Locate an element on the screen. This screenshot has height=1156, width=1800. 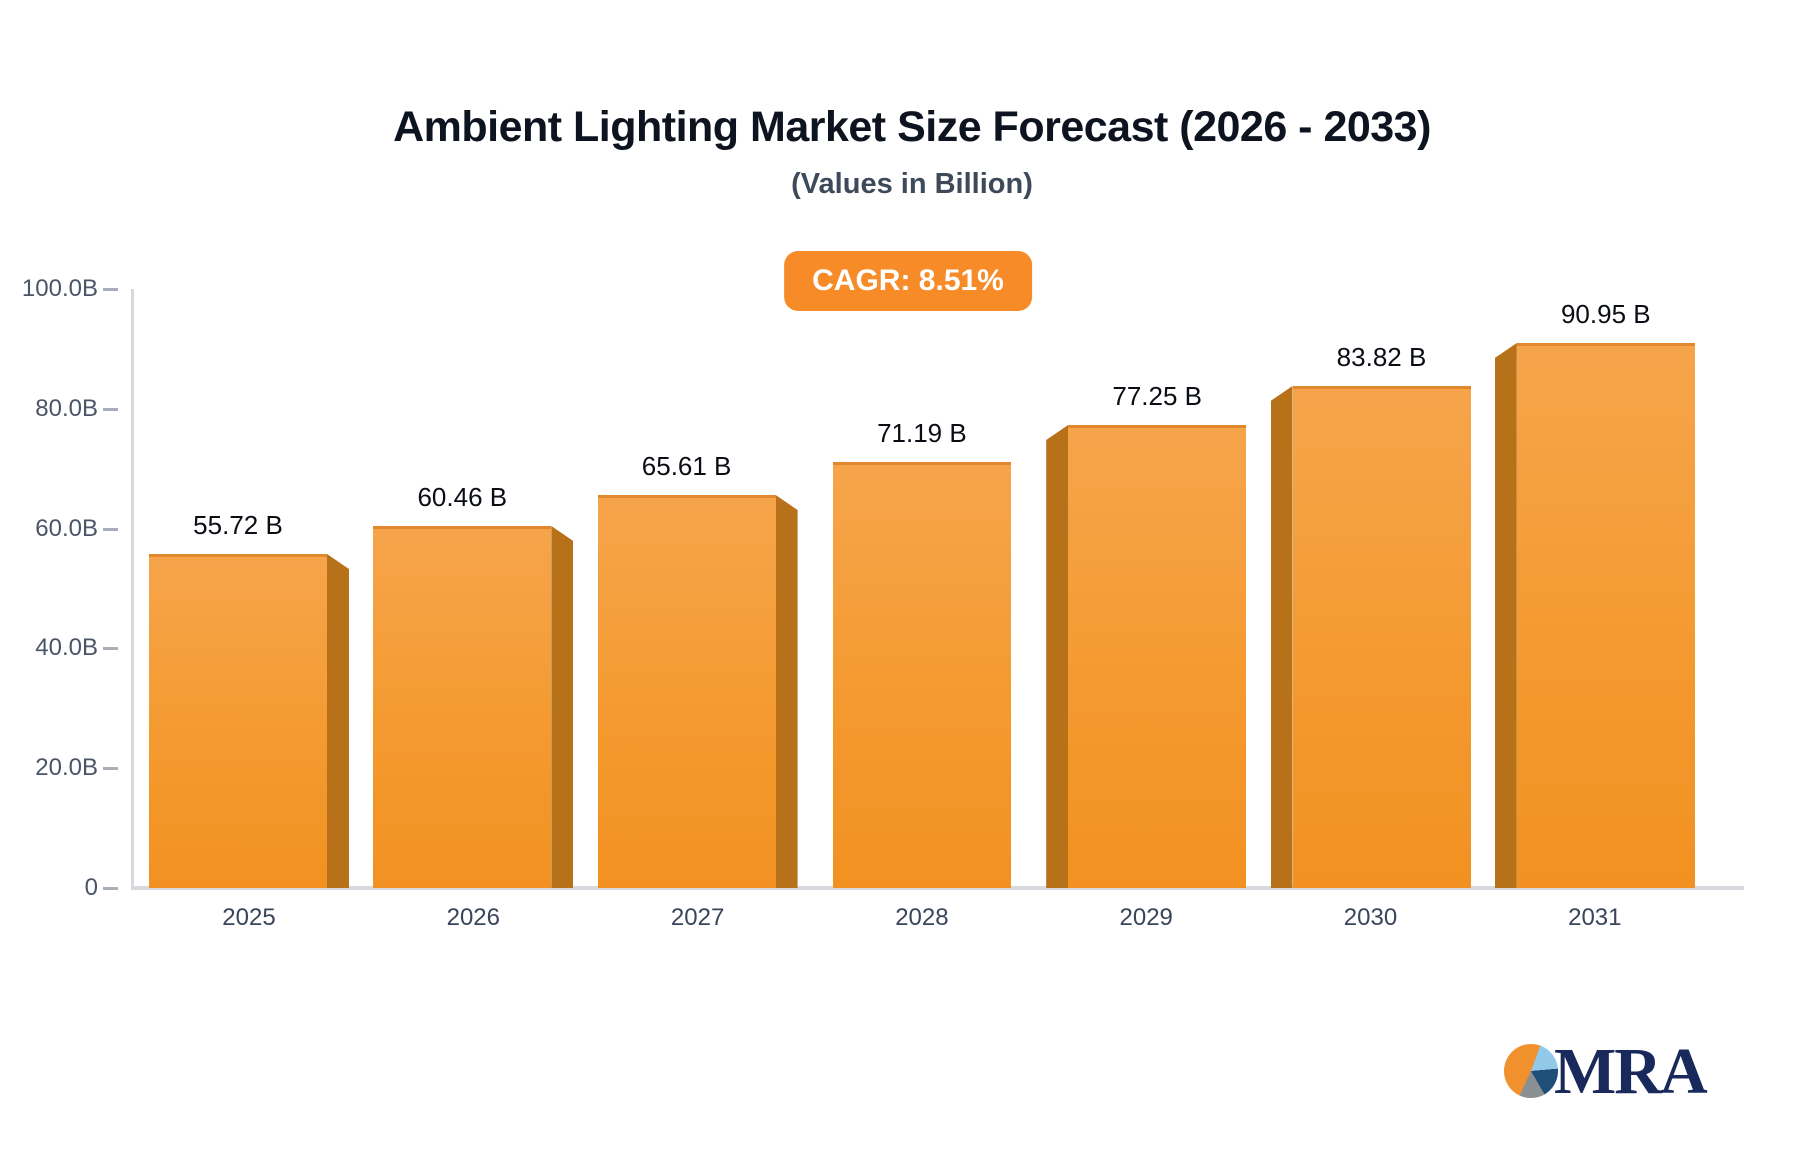
y-tick-label: 100.0B is located at coordinates (59, 288).